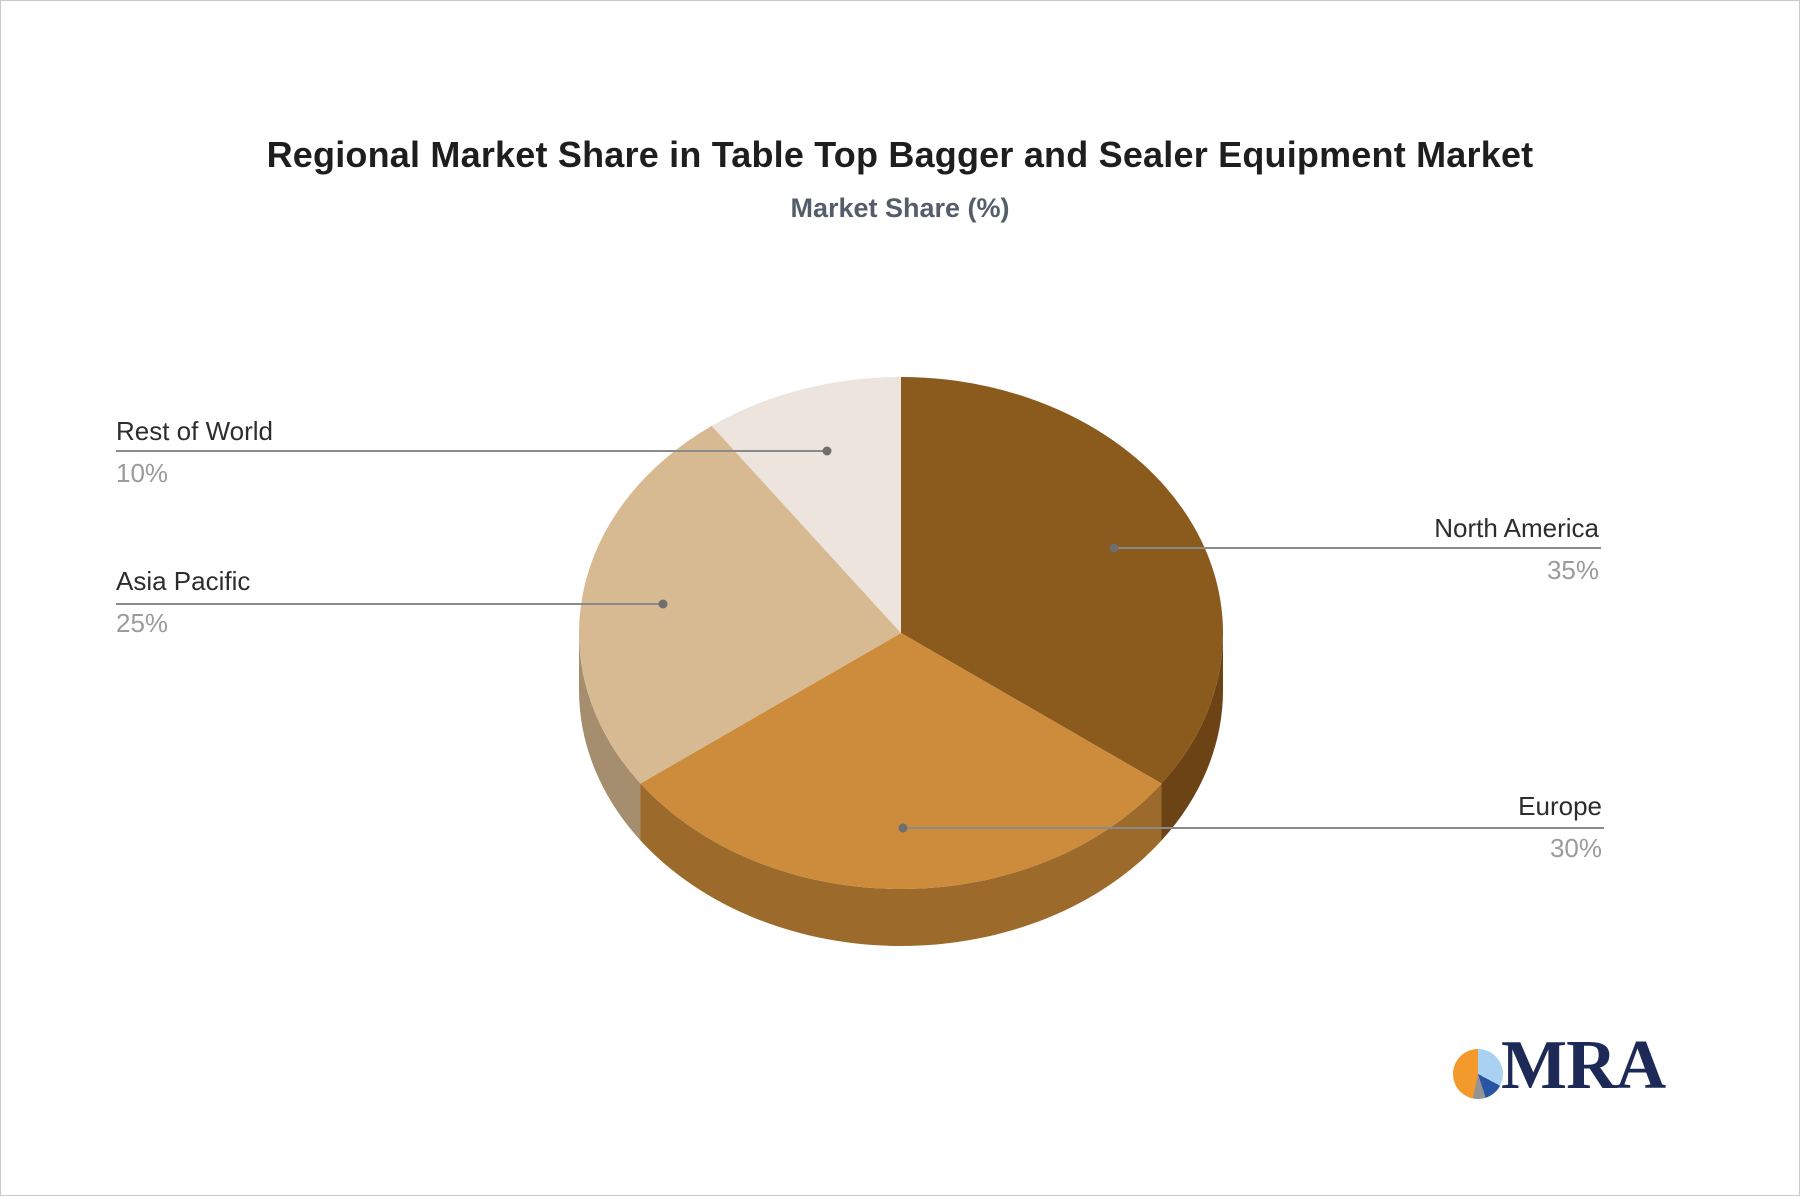 Image resolution: width=1800 pixels, height=1196 pixels. Describe the element at coordinates (183, 602) in the screenshot. I see `callout-asia-pacific: Asia Pacific 25%` at that location.